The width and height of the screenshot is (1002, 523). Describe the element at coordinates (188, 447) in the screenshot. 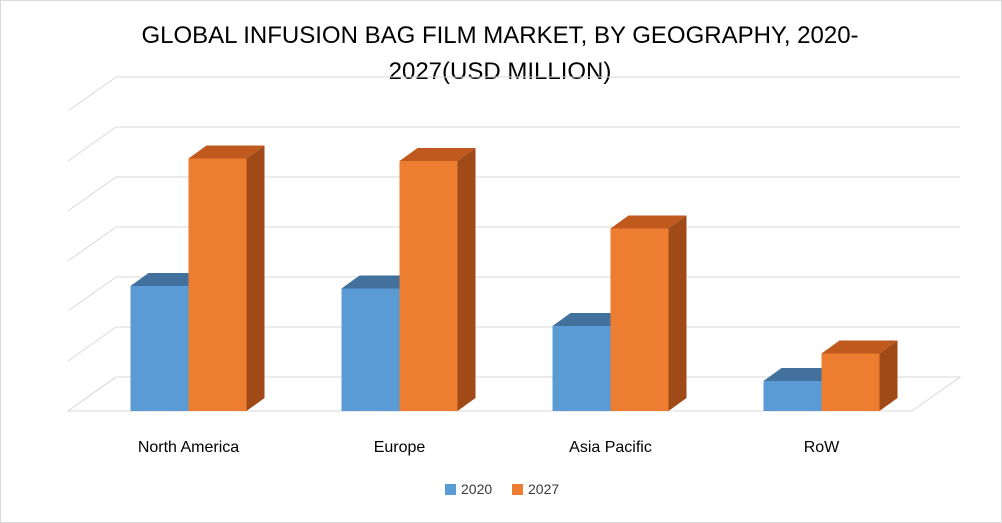

I see `category-label: North America` at that location.